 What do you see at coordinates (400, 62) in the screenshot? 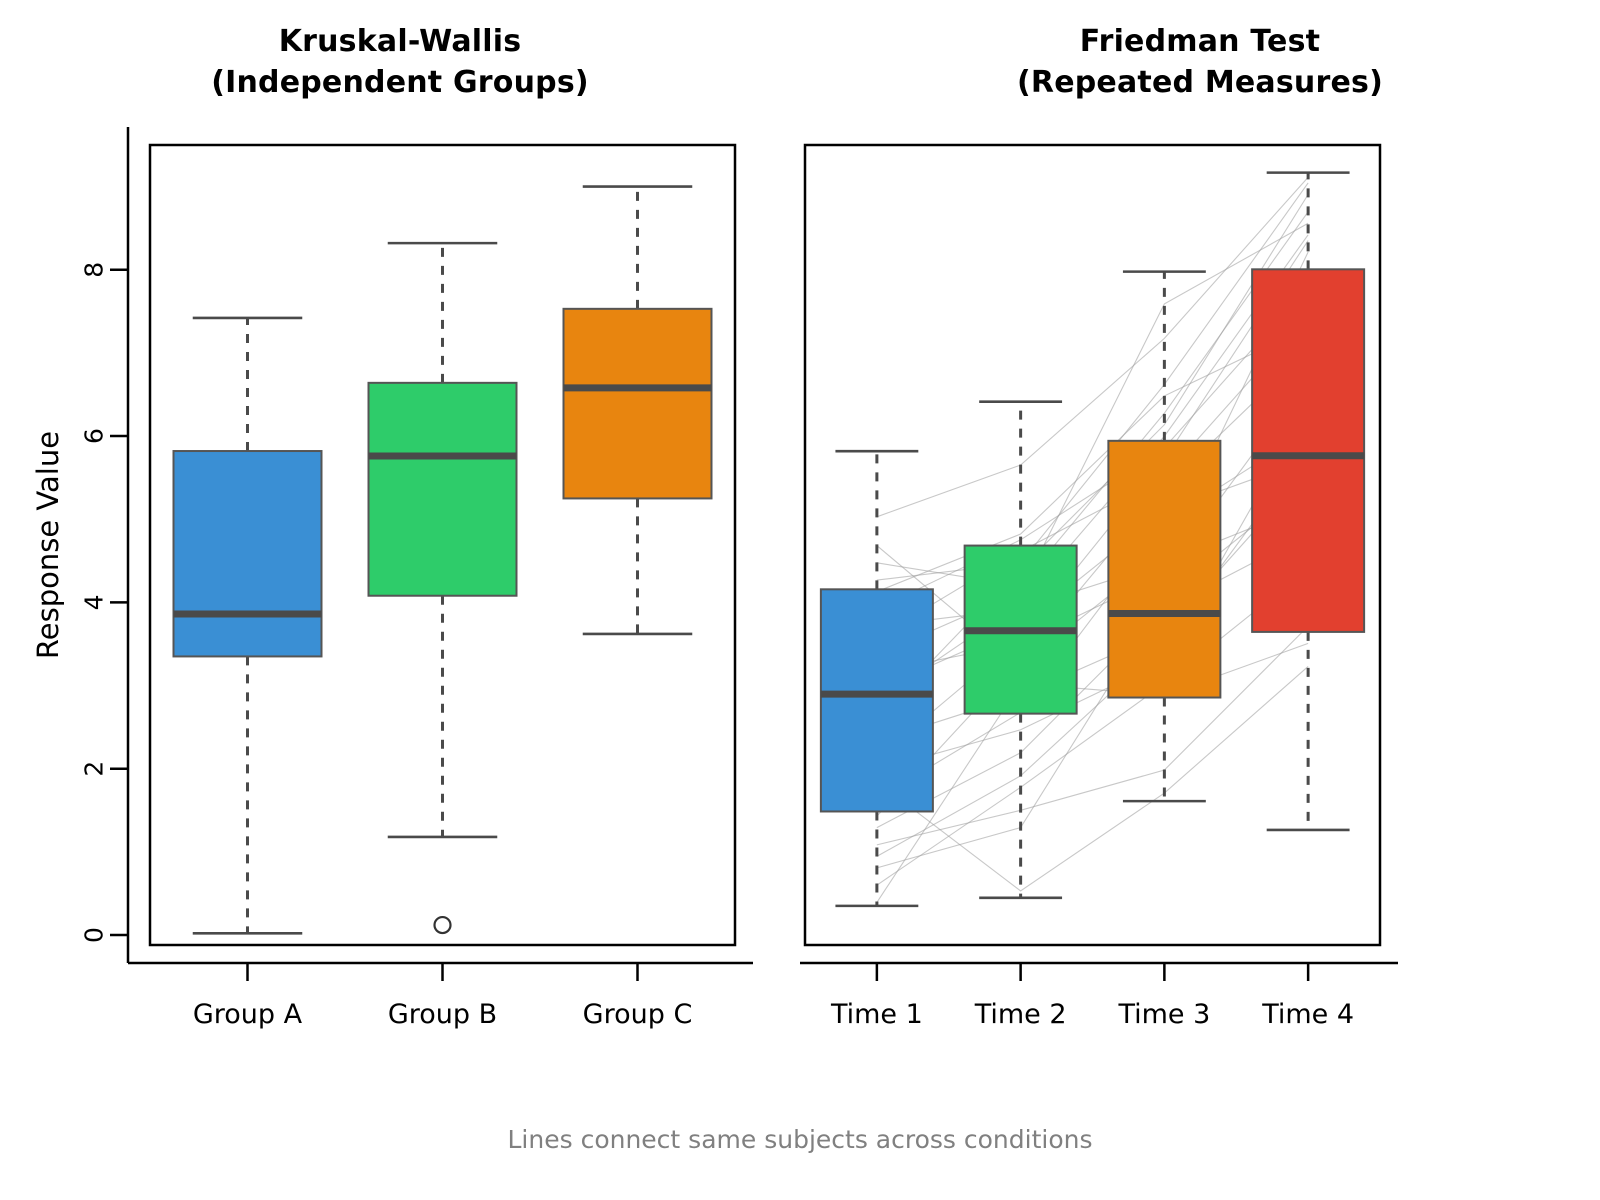
I see `panel-title-left: Kruskal-Wallis (Independent Groups)` at bounding box center [400, 62].